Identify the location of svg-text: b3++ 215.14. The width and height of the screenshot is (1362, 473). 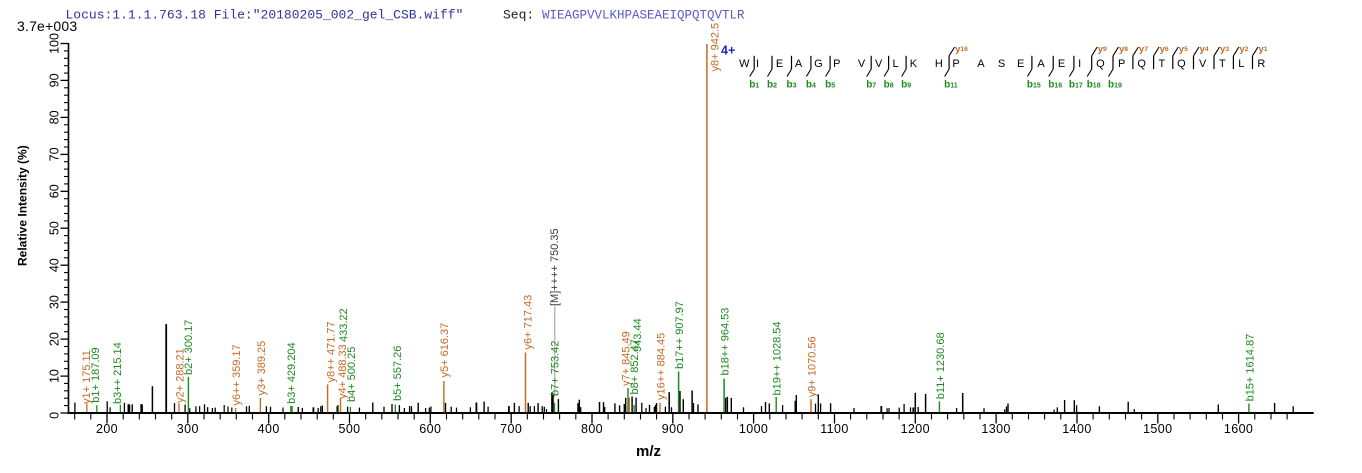
(118, 373).